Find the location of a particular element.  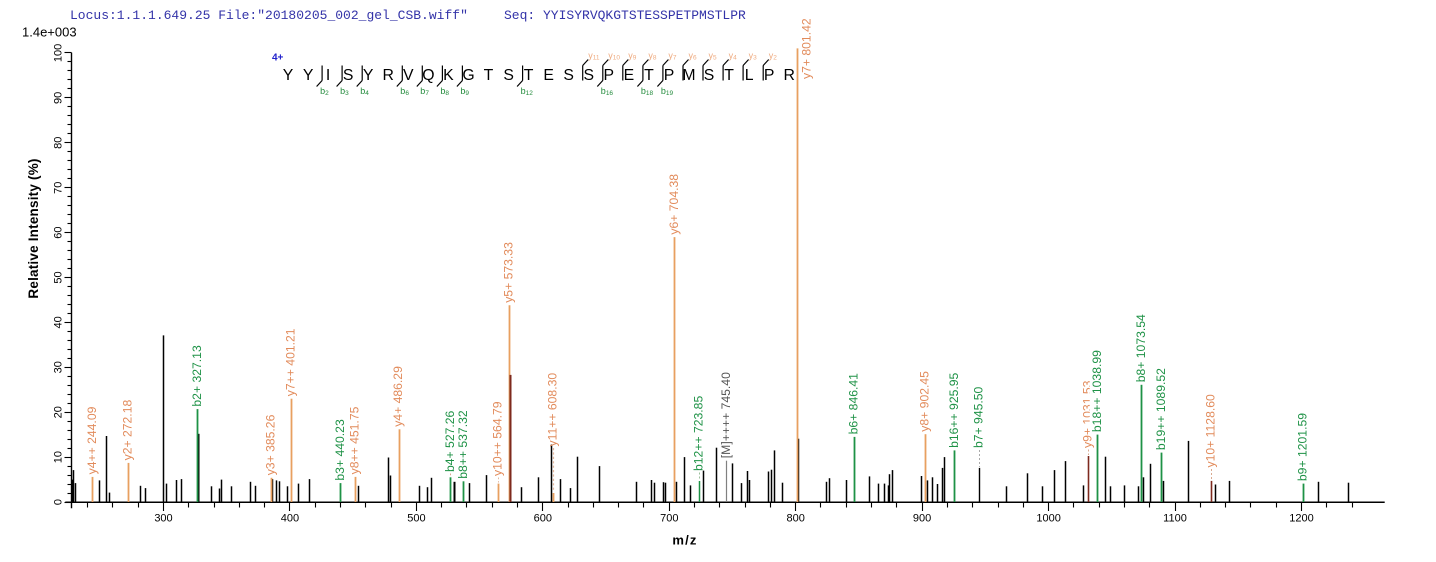

svg-text: b12++ 723.85 is located at coordinates (699, 433).